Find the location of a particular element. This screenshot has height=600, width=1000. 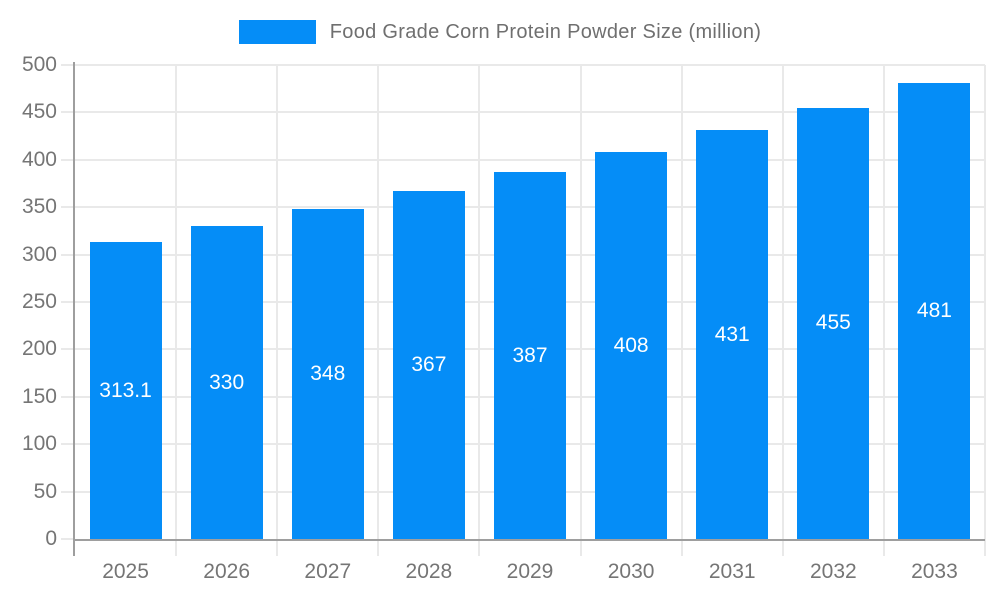

bar-2027: 348 is located at coordinates (327, 374).